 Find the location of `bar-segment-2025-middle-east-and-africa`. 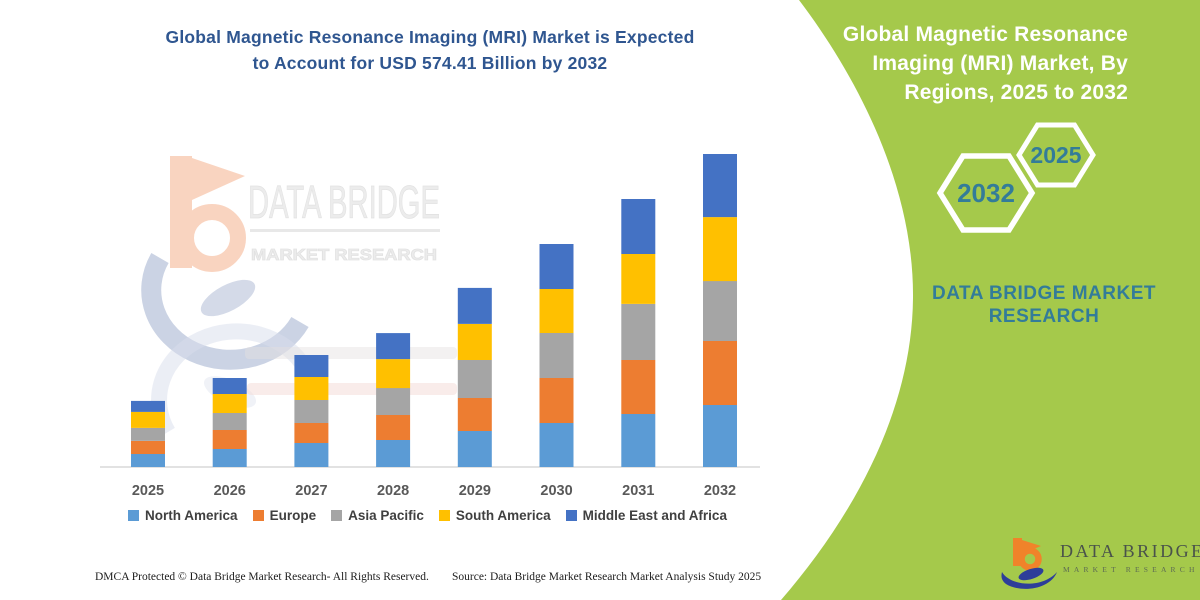

bar-segment-2025-middle-east-and-africa is located at coordinates (148, 406).